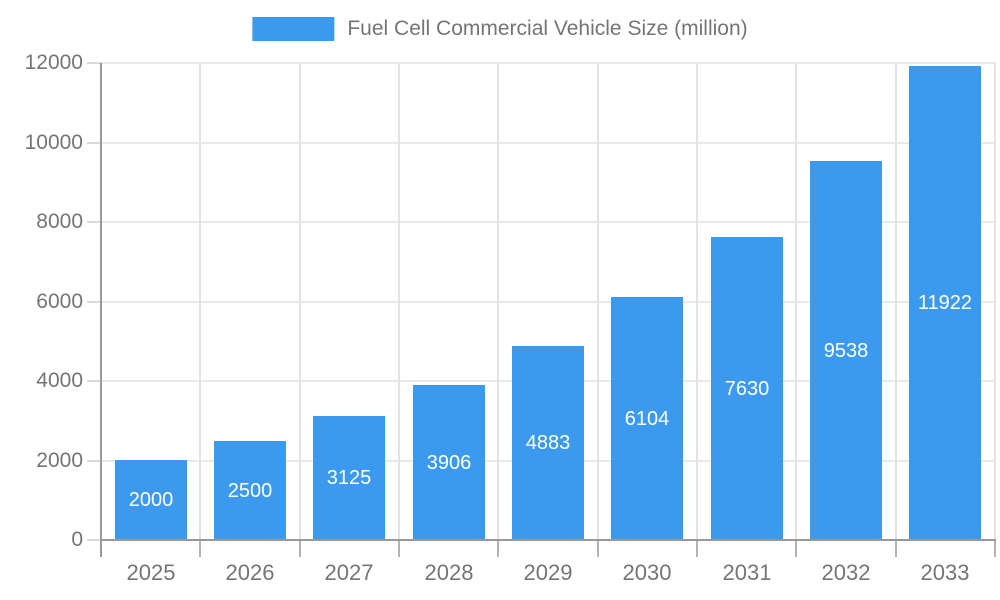  What do you see at coordinates (59, 301) in the screenshot?
I see `y-axis-label: 6000` at bounding box center [59, 301].